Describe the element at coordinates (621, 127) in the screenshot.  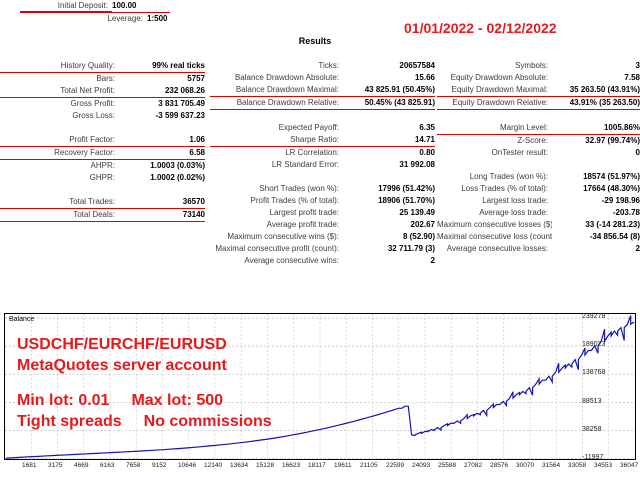
I see `stat-value: 1005.86%` at that location.